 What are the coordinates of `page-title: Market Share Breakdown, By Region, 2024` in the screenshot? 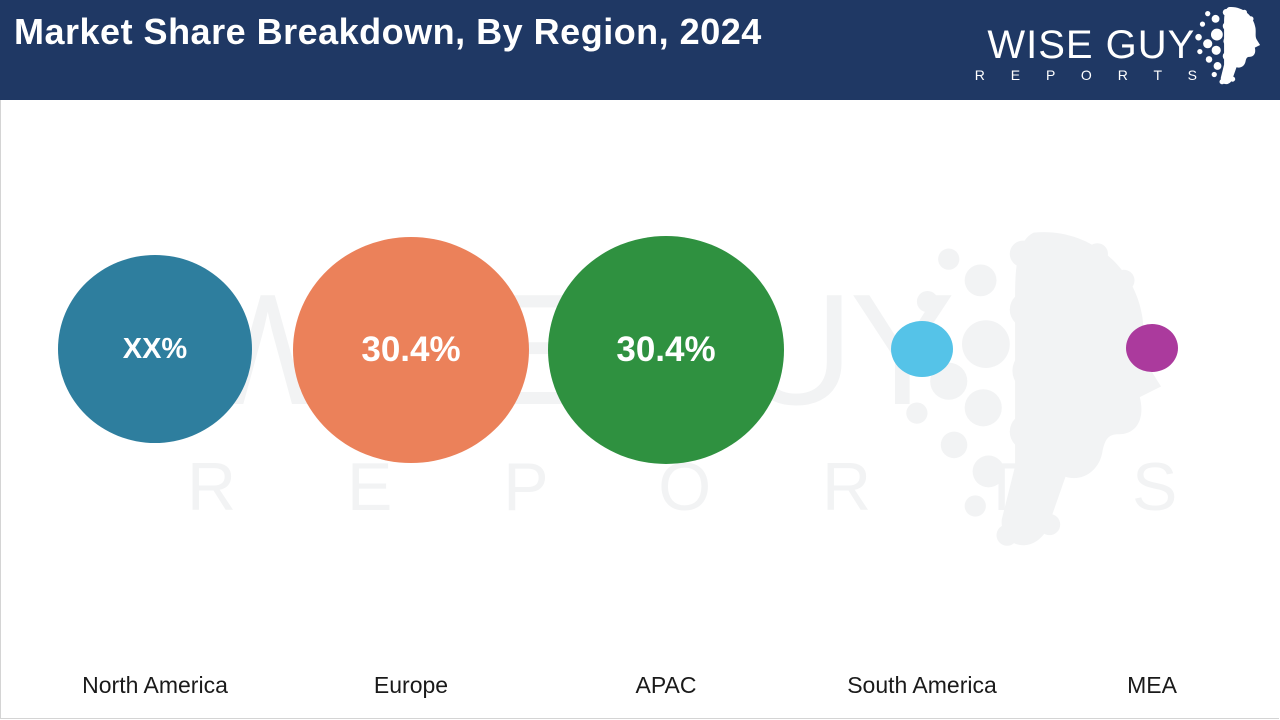 It's located at (388, 31).